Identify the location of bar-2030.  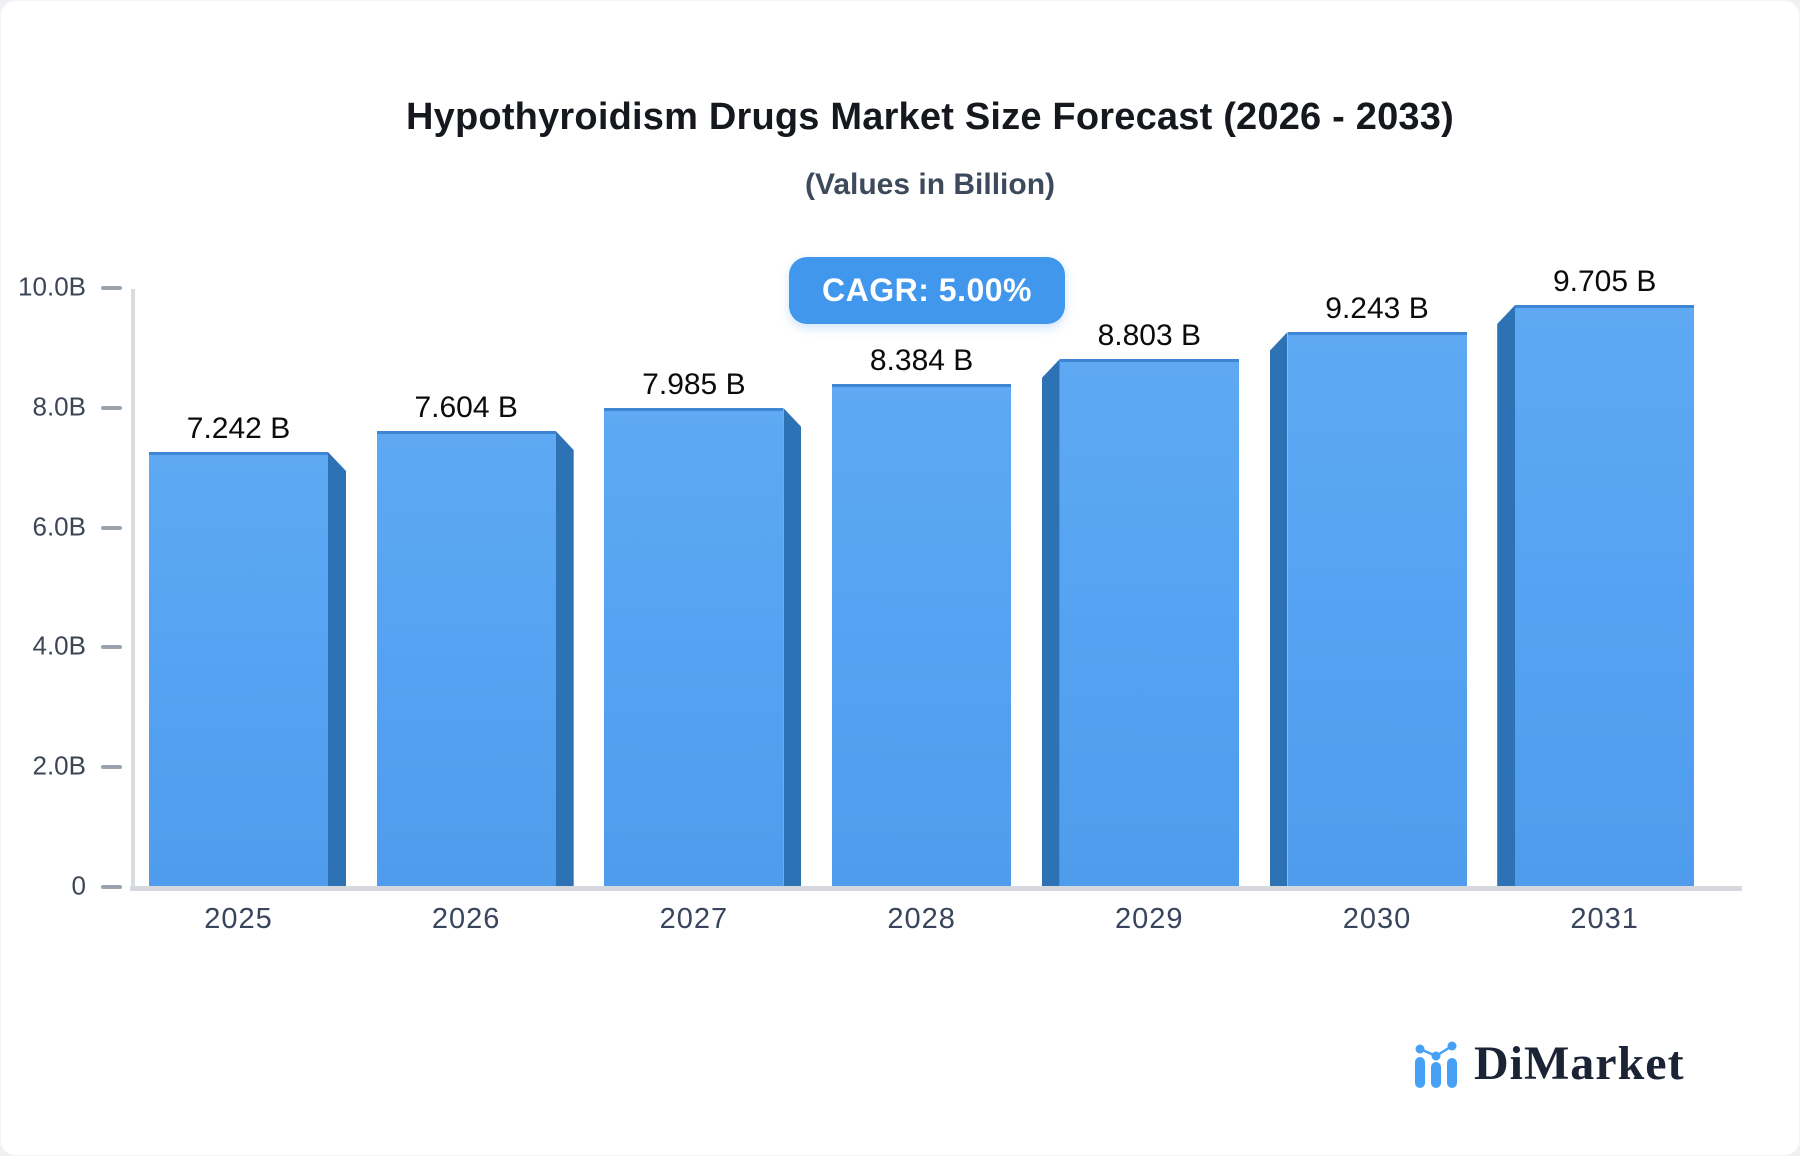
(1368, 609).